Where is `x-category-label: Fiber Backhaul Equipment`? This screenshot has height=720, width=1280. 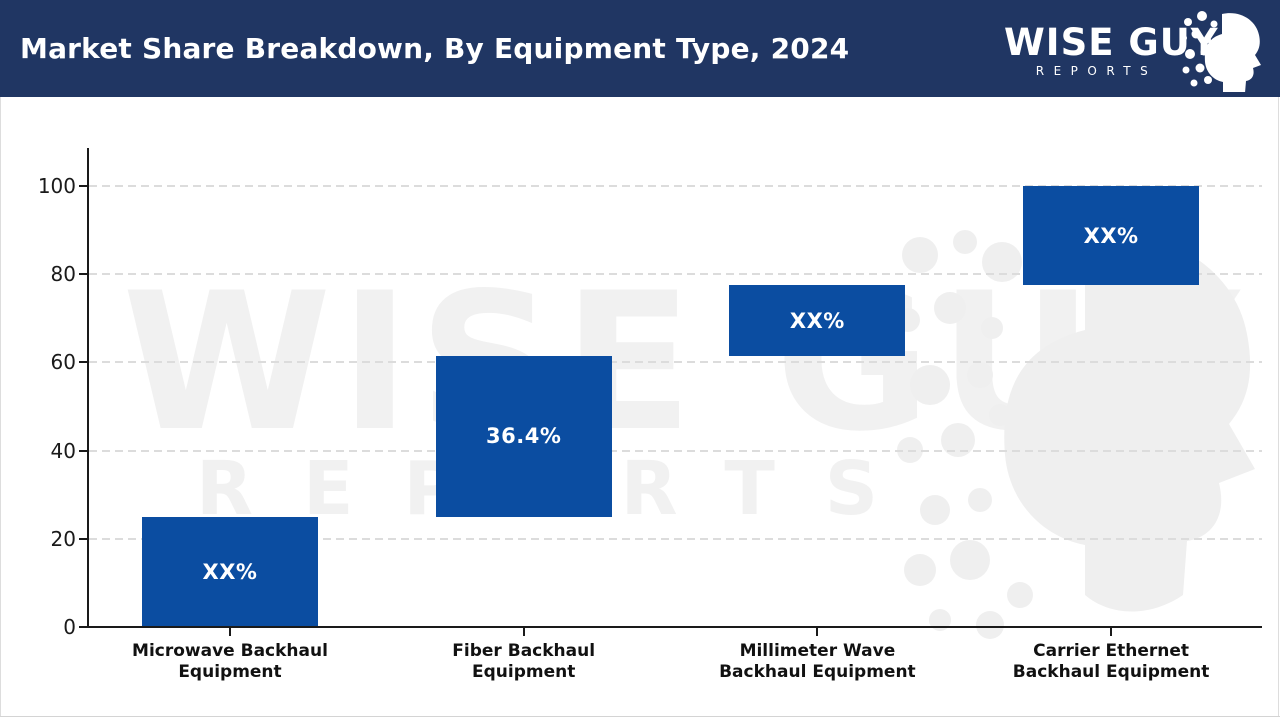
x-category-label: Fiber Backhaul Equipment is located at coordinates (524, 662).